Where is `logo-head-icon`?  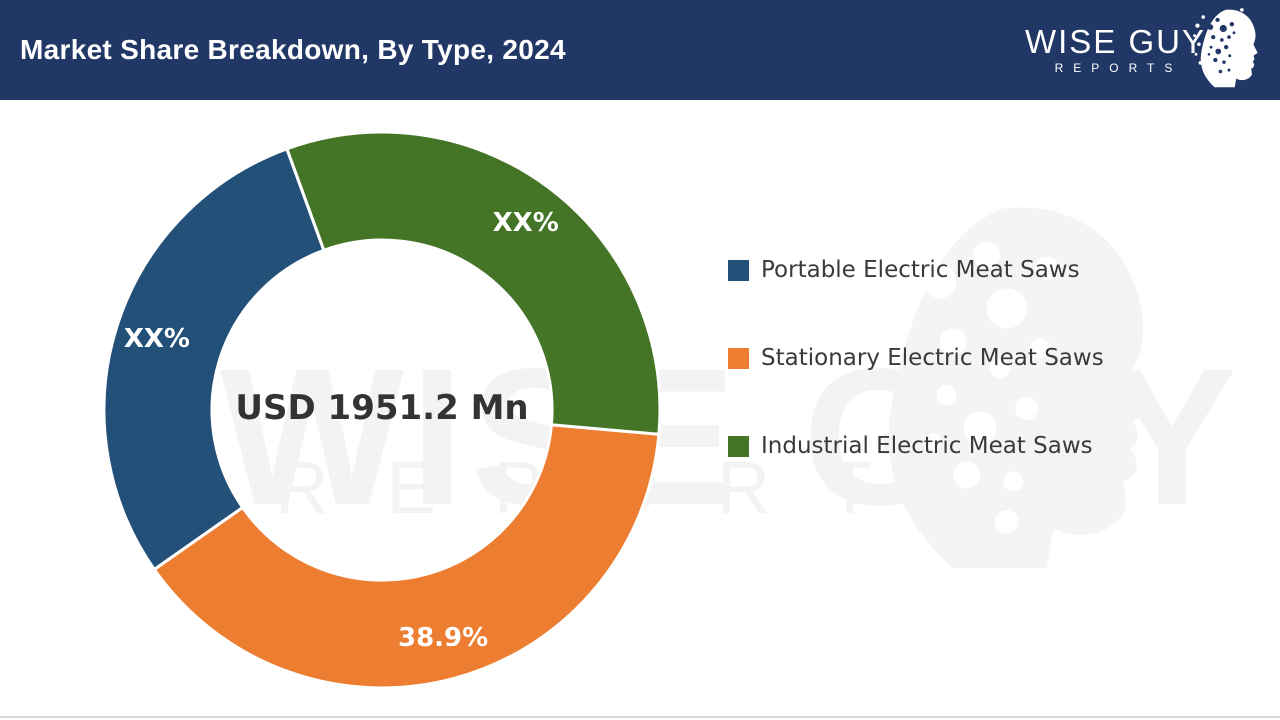
logo-head-icon is located at coordinates (1225, 48).